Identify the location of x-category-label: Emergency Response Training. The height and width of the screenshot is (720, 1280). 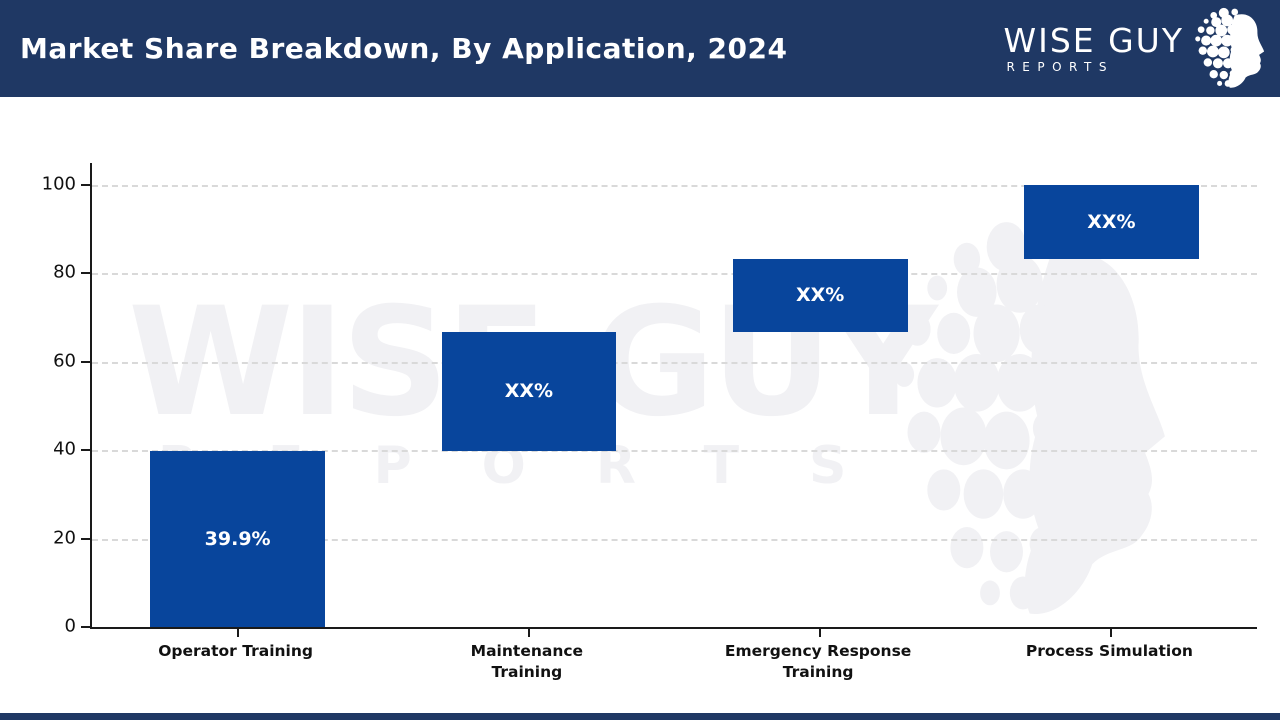
(818, 662).